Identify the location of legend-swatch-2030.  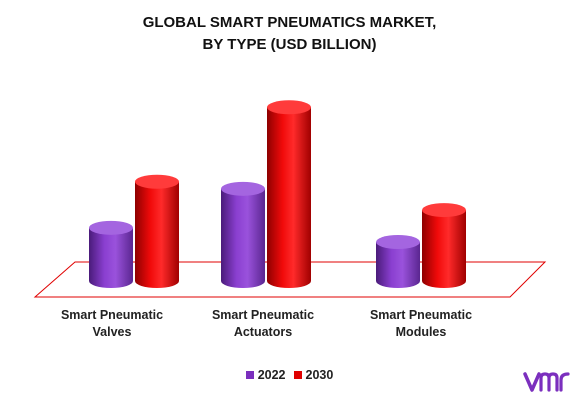
(297, 375).